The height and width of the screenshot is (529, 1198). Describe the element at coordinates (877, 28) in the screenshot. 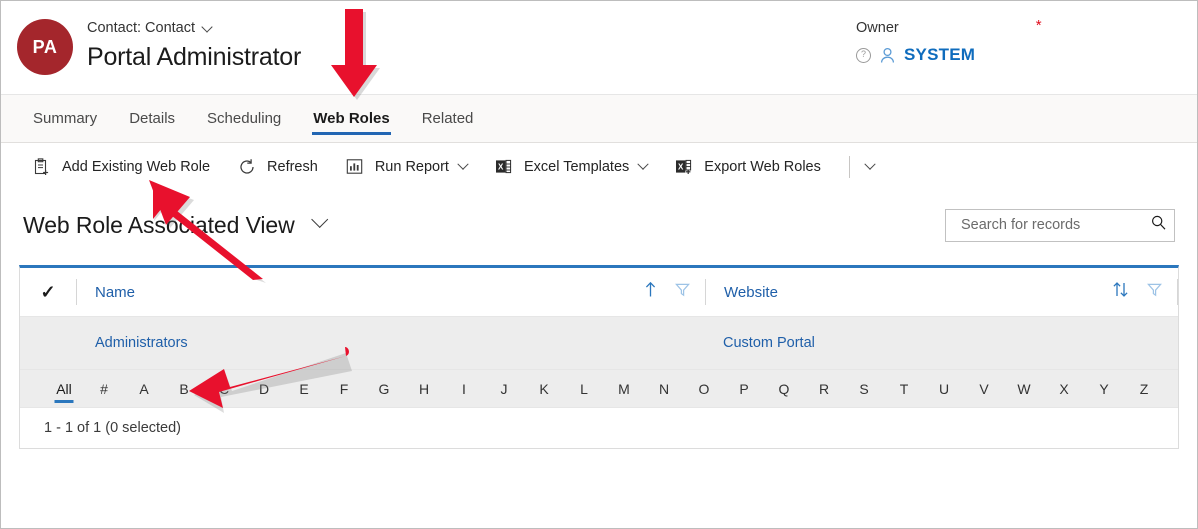

I see `owner-label: Owner` at that location.